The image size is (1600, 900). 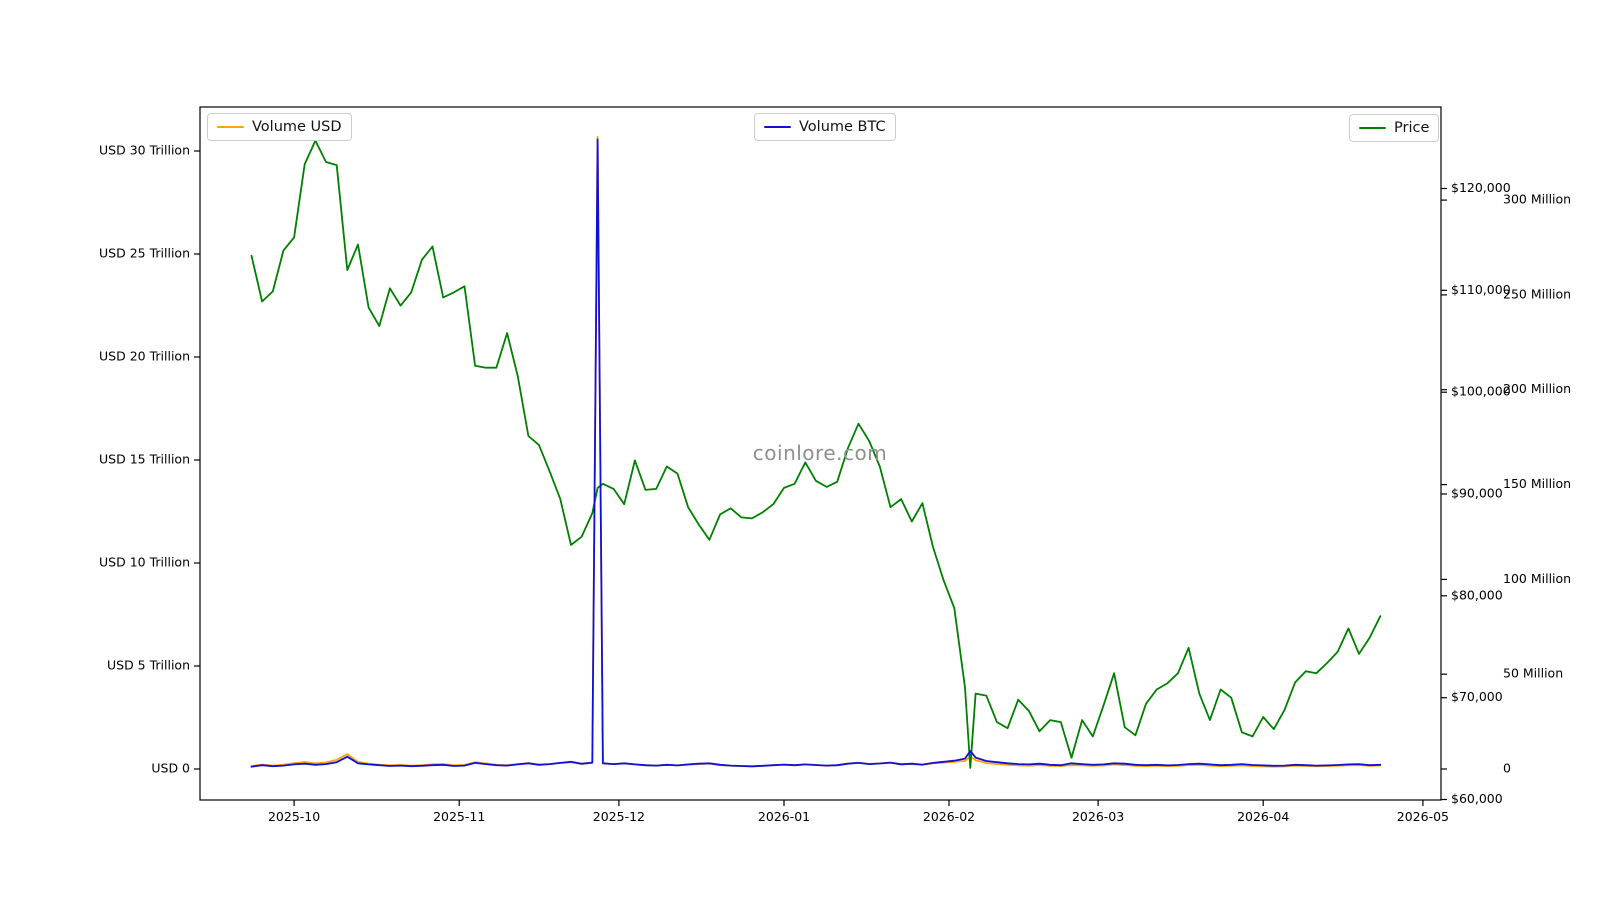 I want to click on right-btc-tick-label: 0, so click(x=1507, y=768).